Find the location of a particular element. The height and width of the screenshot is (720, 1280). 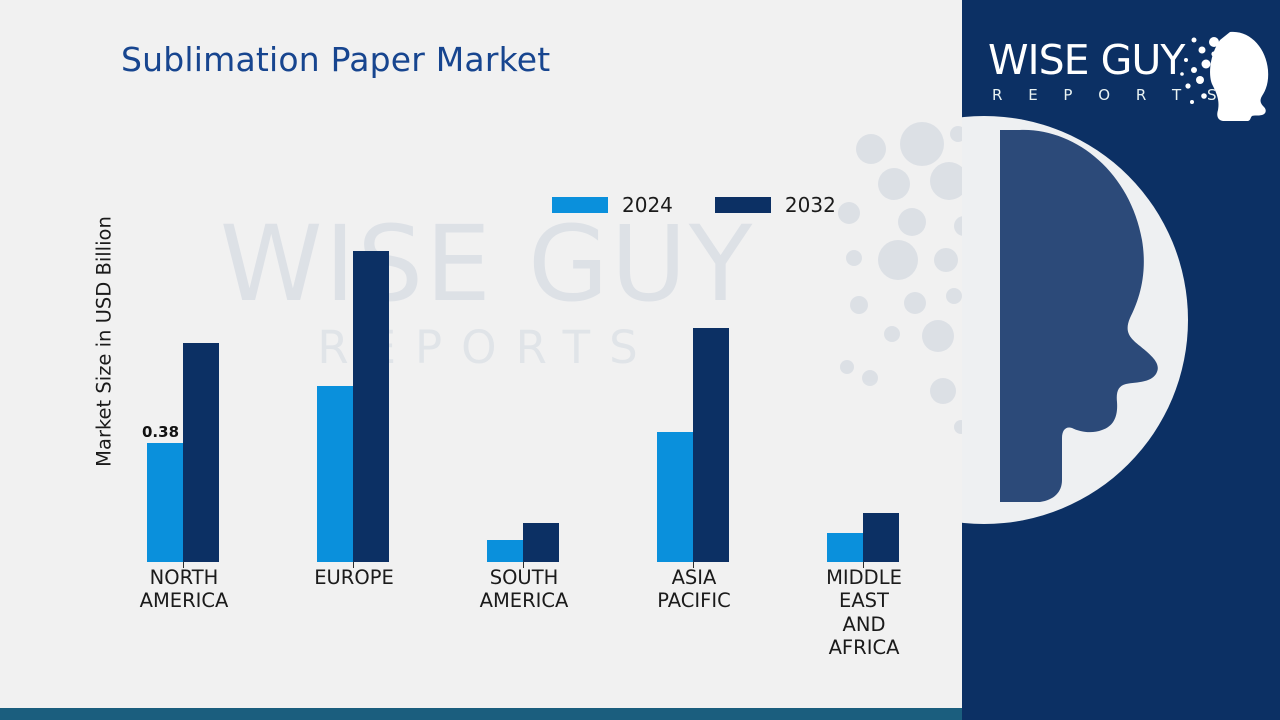

category-label-middle-east-and-africa: MIDDLE EAST AND AFRICA is located at coordinates (864, 613).